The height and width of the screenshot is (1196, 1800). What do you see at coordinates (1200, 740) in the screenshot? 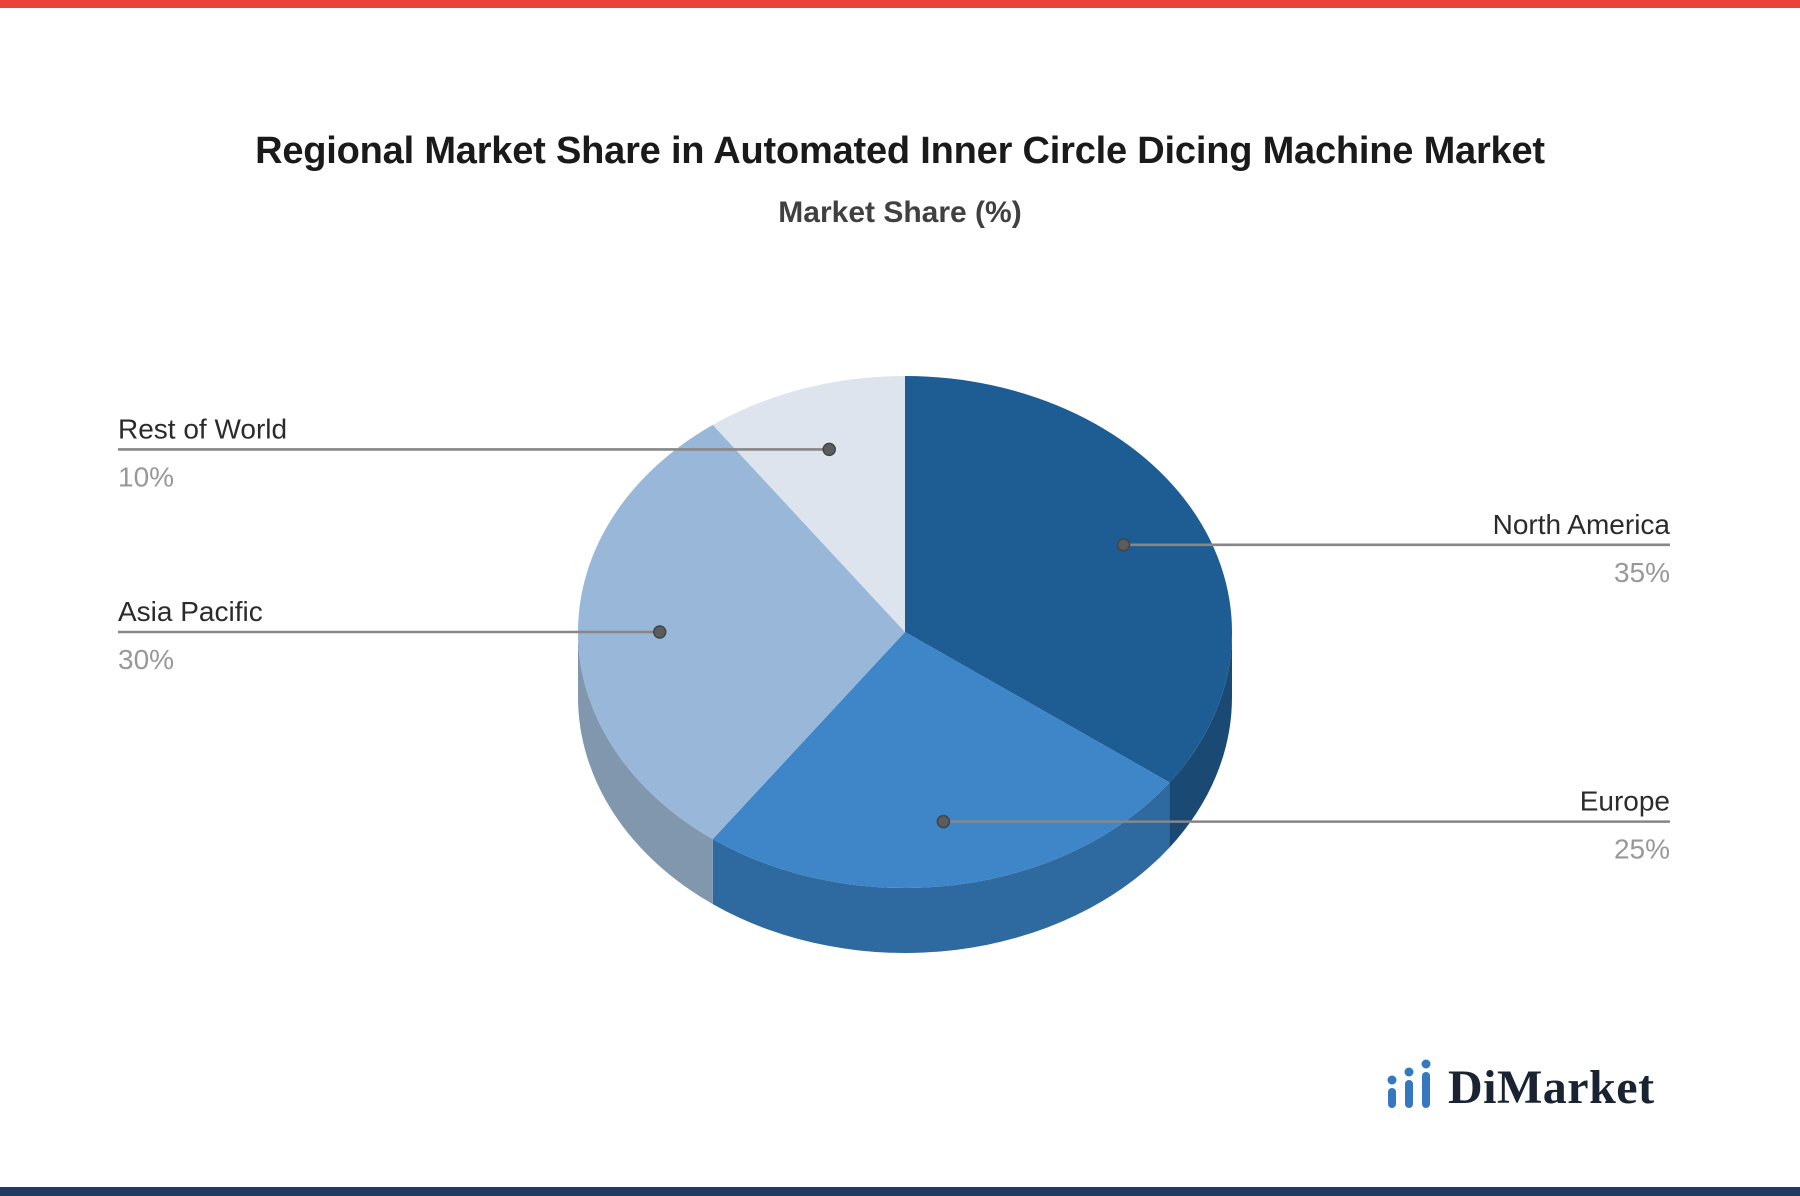
I see `pie-side-north-america` at bounding box center [1200, 740].